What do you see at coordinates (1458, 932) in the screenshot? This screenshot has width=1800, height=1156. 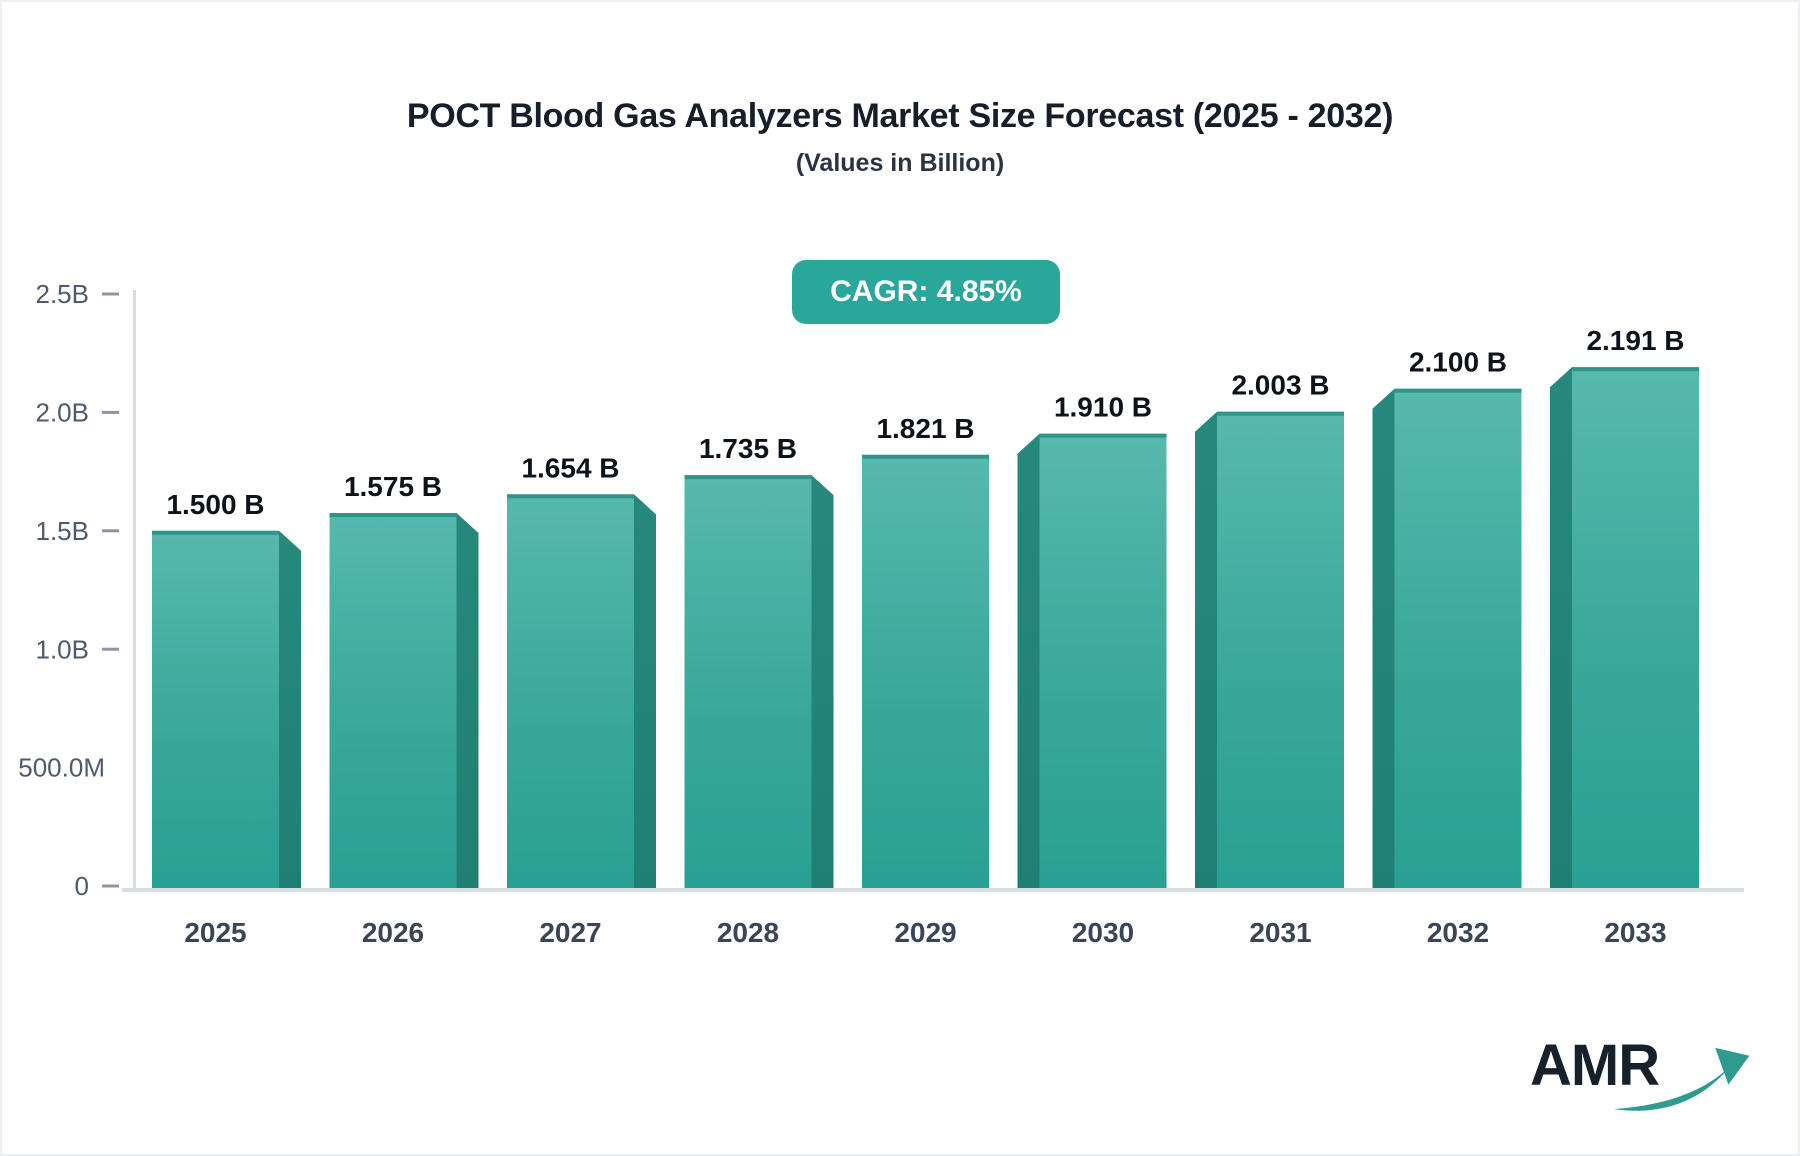 I see `x-axis-label: 2032` at bounding box center [1458, 932].